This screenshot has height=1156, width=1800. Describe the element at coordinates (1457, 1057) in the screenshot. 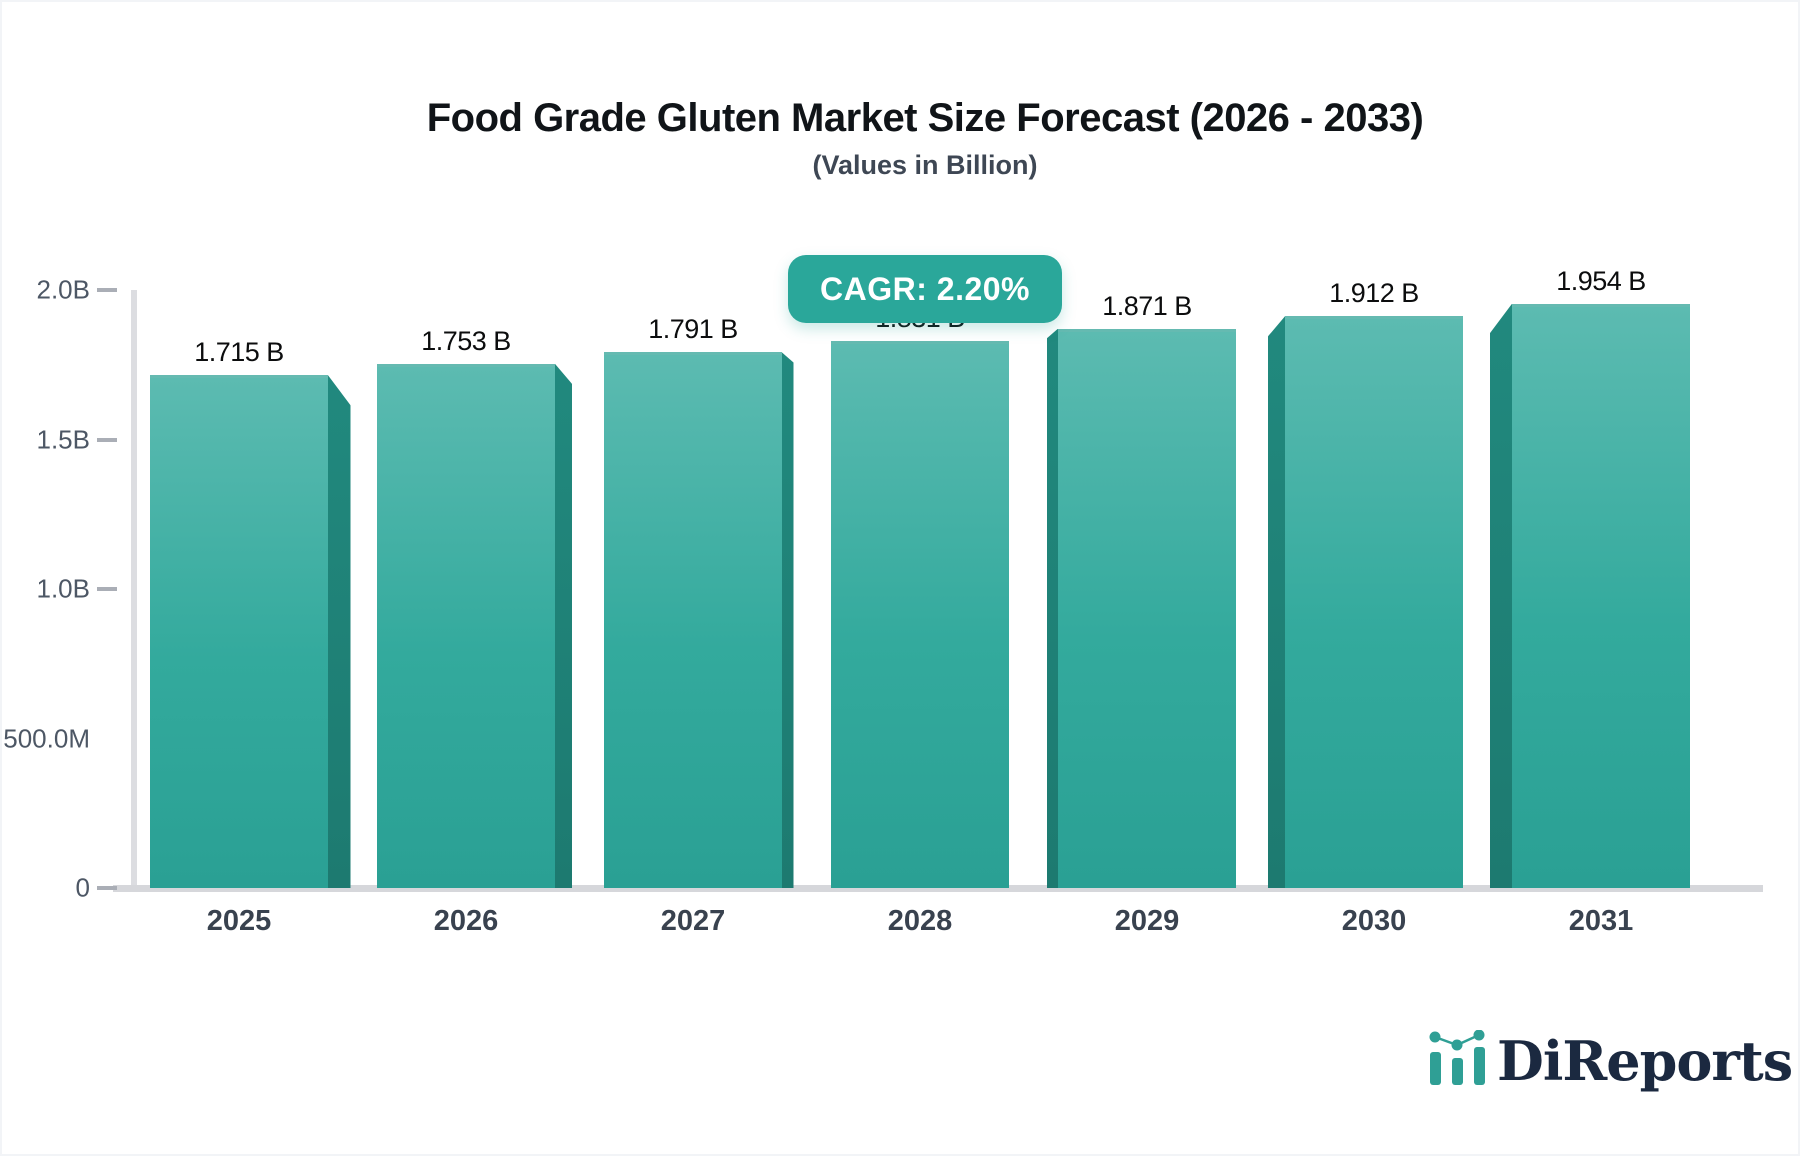

I see `bar-line-chart-icon` at that location.